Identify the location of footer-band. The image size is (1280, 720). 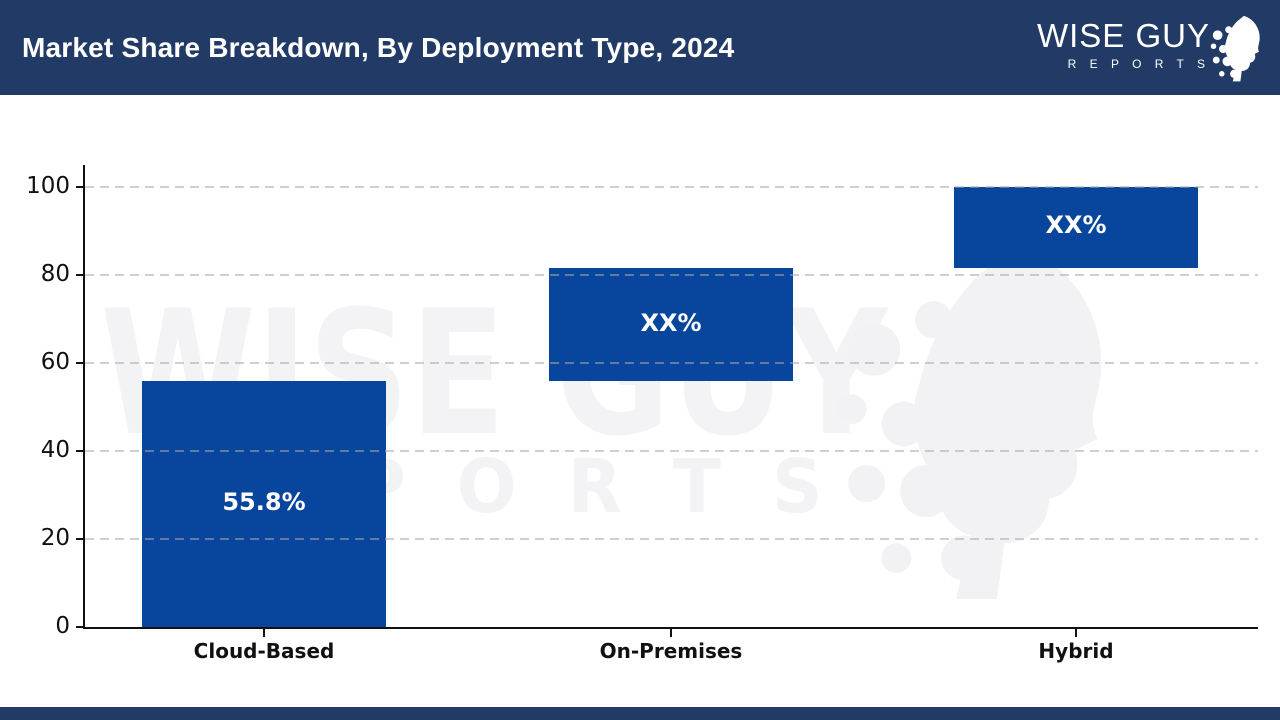
(640, 713).